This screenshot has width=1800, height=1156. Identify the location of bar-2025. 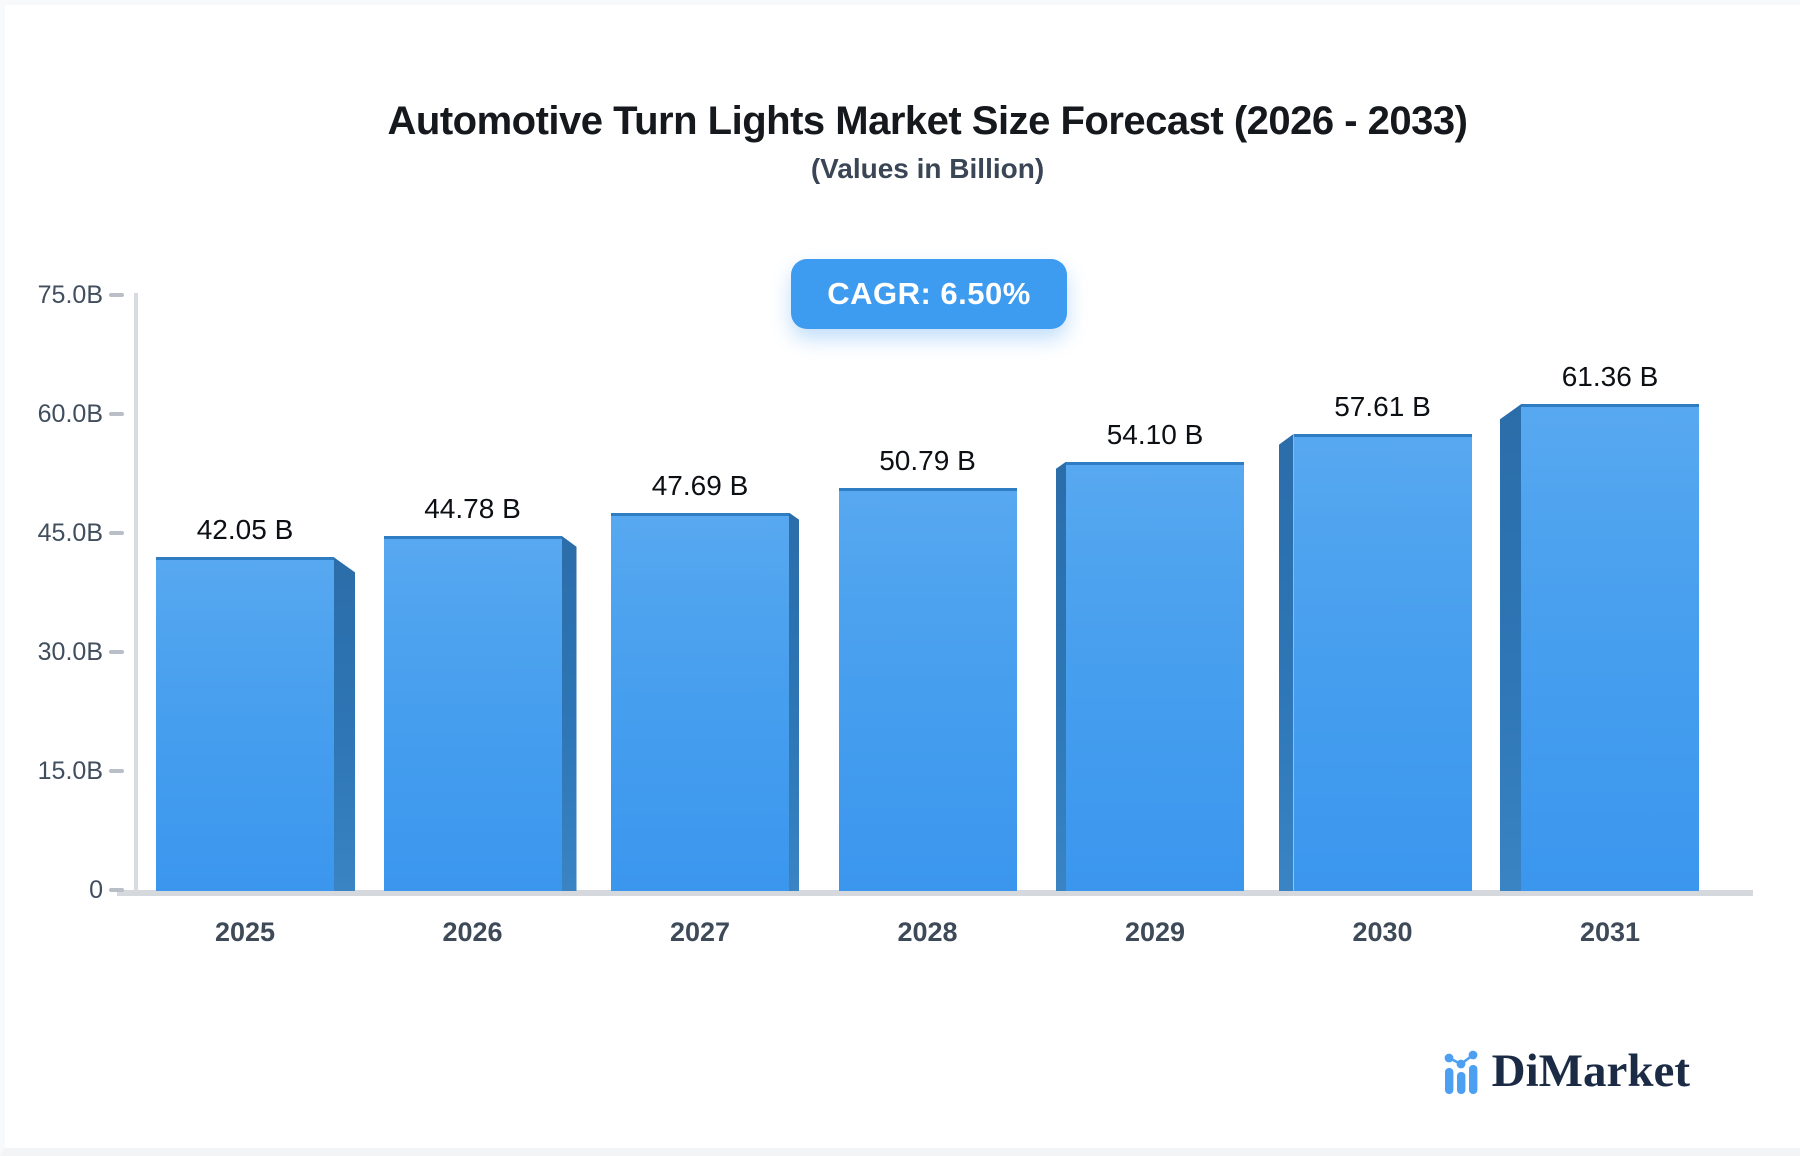
(245, 724).